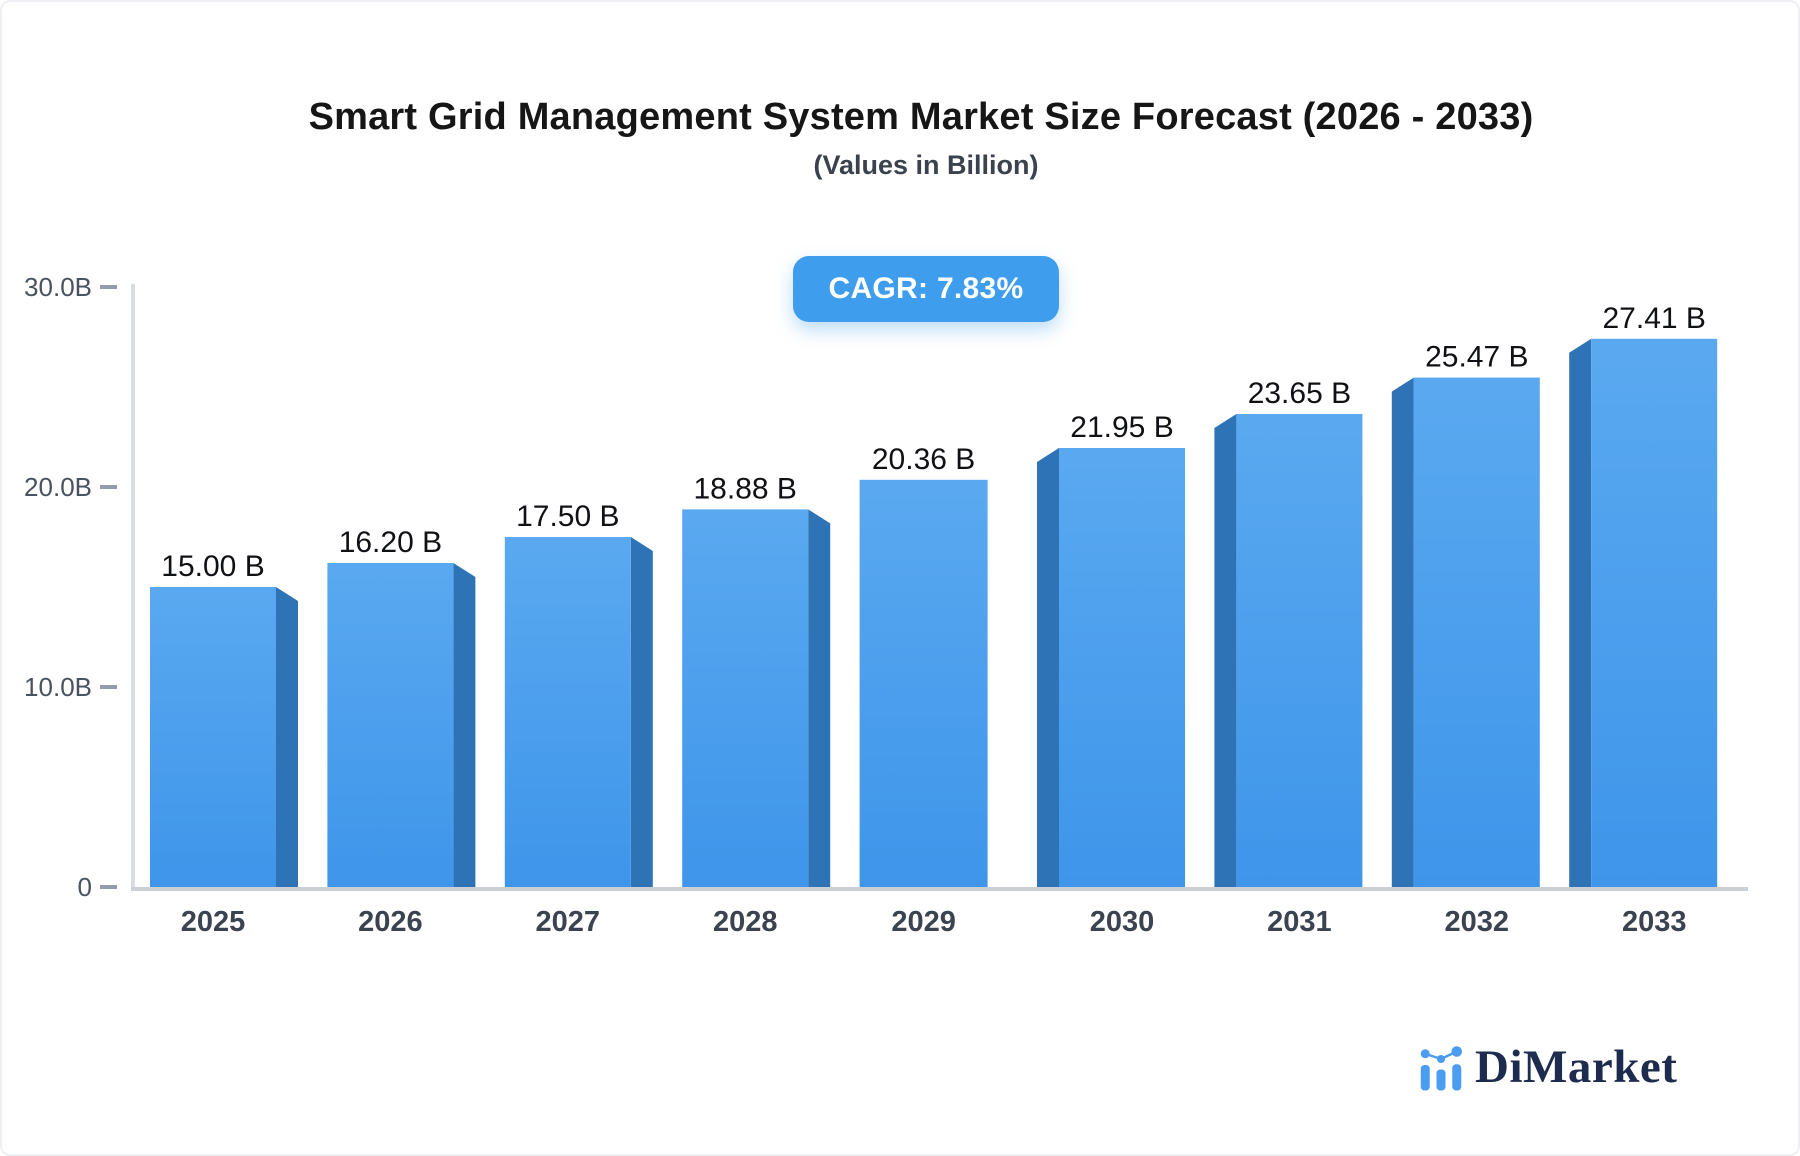 The width and height of the screenshot is (1800, 1156). What do you see at coordinates (1476, 357) in the screenshot?
I see `bar-value-label: 25.47 B` at bounding box center [1476, 357].